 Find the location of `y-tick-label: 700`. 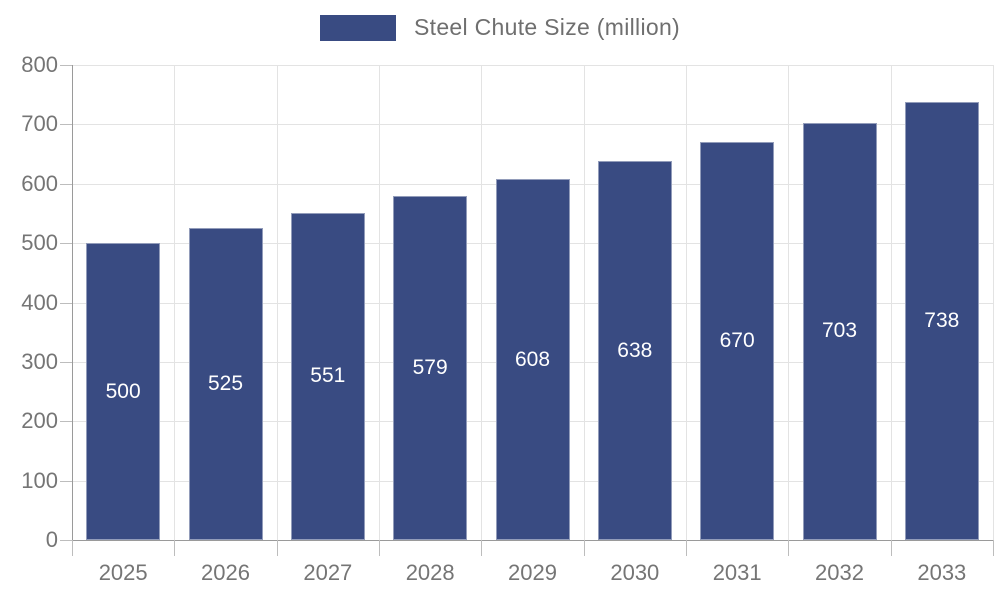

y-tick-label: 700 is located at coordinates (39, 124).